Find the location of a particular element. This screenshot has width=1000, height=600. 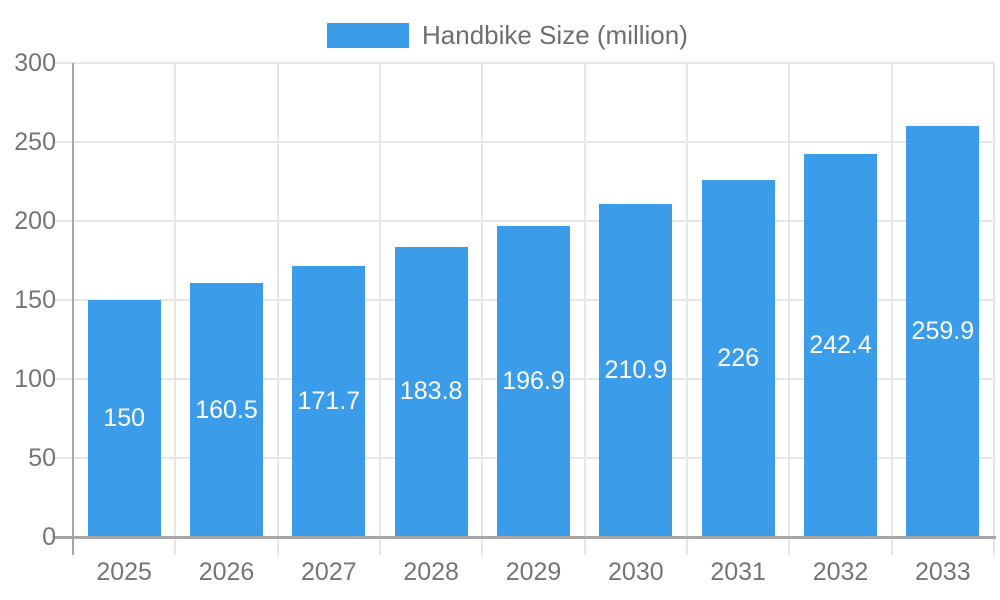

y-axis-tick-label: 0 is located at coordinates (49, 537).